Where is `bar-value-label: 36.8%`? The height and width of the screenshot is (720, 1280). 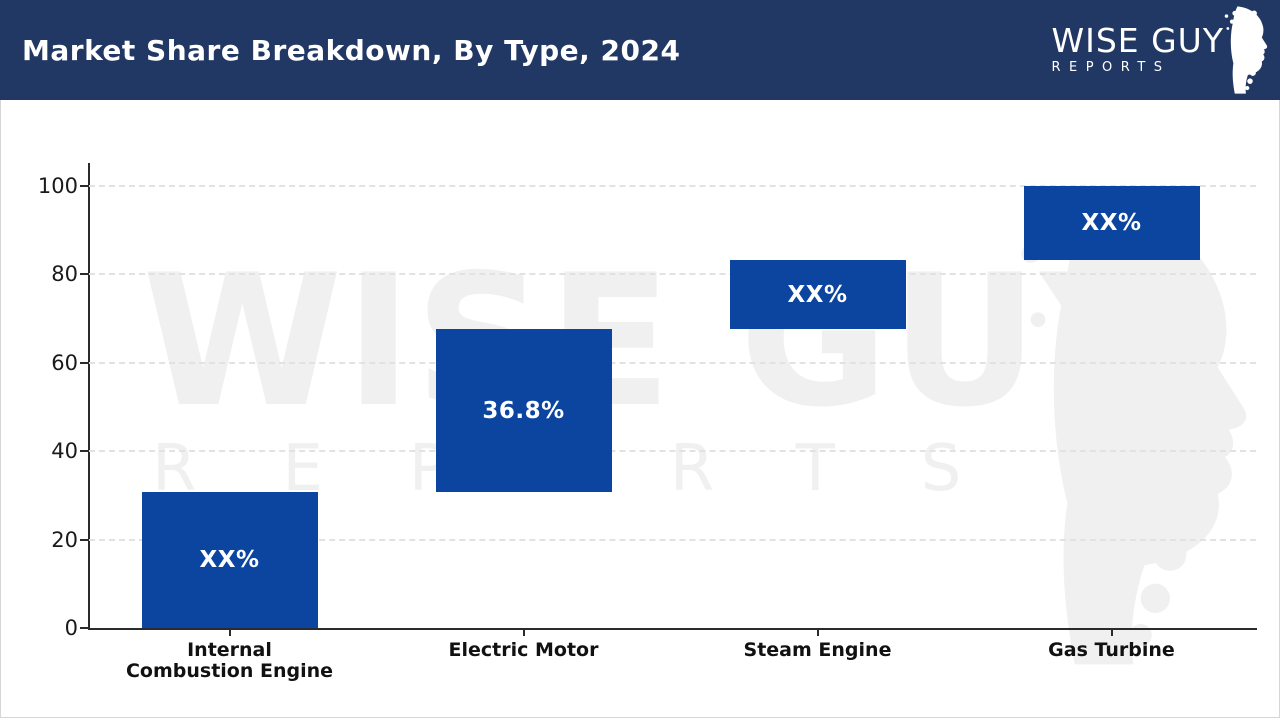
bar-value-label: 36.8% is located at coordinates (523, 410).